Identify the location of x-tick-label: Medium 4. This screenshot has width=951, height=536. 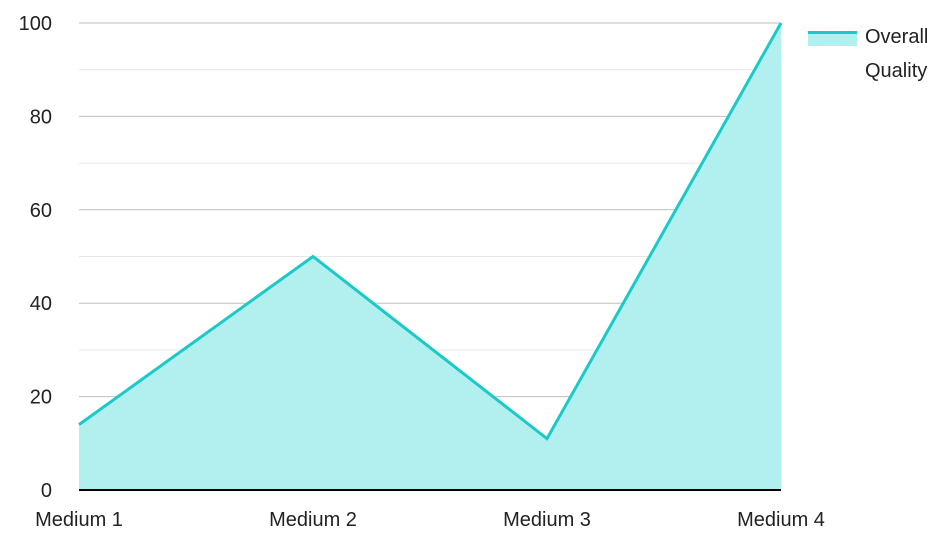
(781, 520).